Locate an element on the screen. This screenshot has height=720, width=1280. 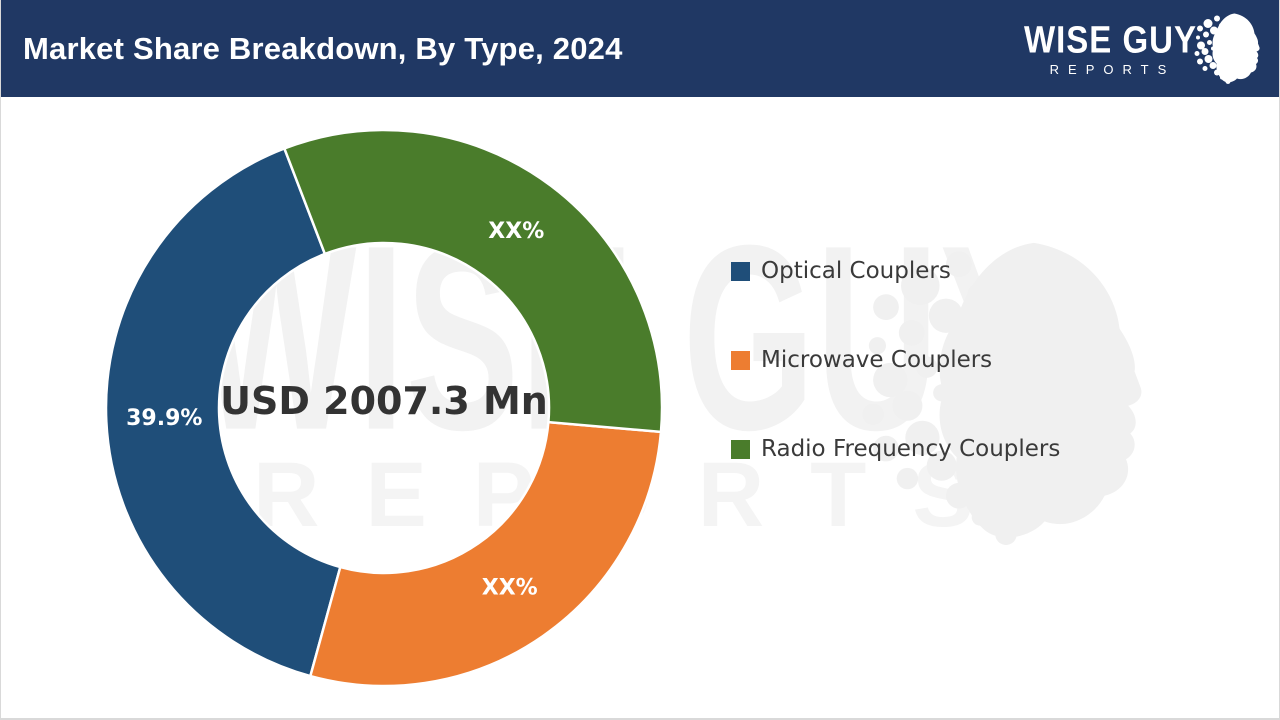
donut-segment-label-radio-frequency-couplers: XX% is located at coordinates (516, 231).